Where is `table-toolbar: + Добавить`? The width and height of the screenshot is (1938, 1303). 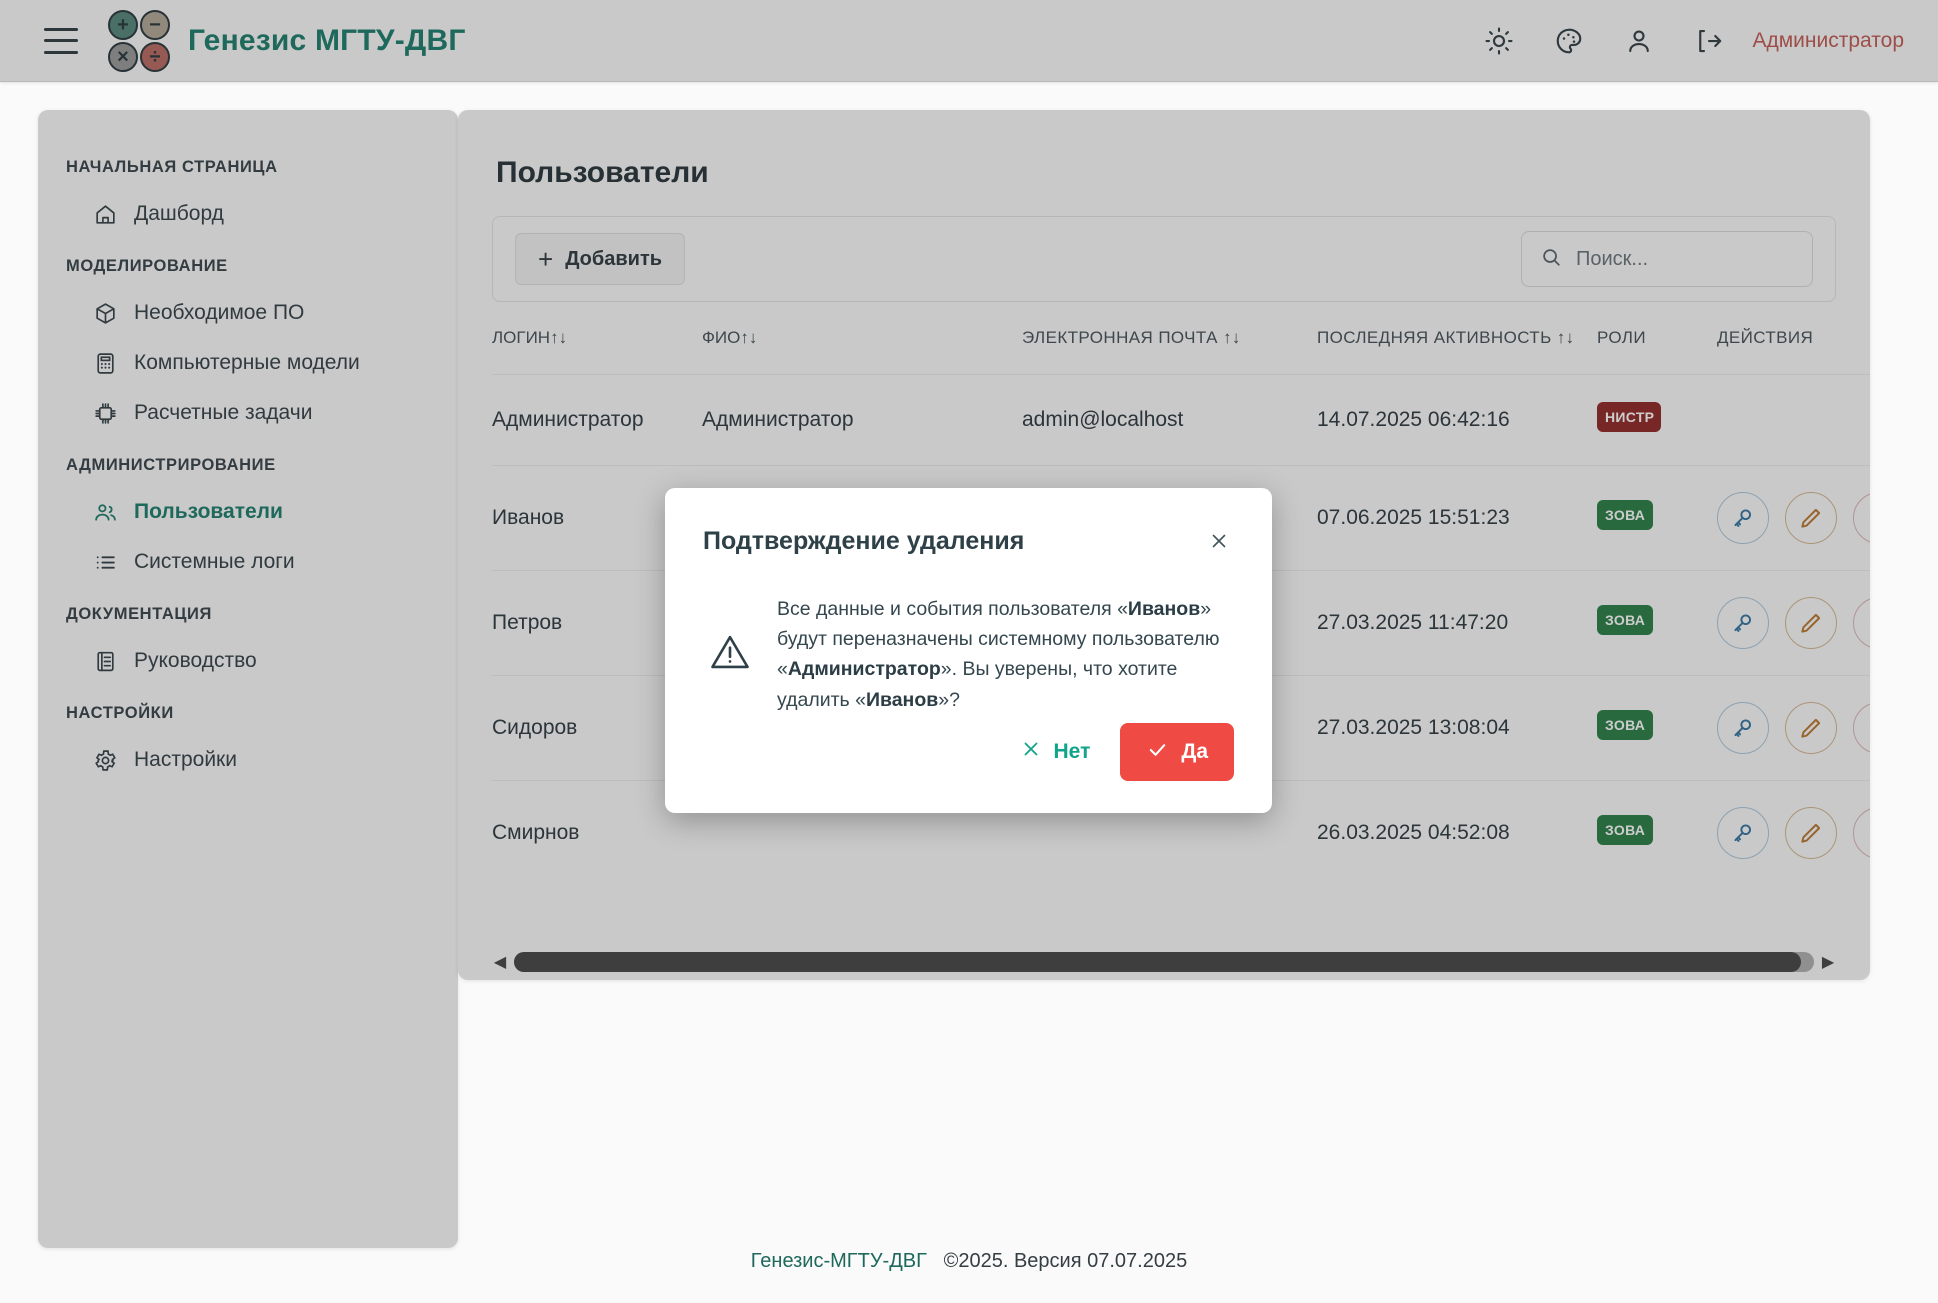 table-toolbar: + Добавить is located at coordinates (1164, 259).